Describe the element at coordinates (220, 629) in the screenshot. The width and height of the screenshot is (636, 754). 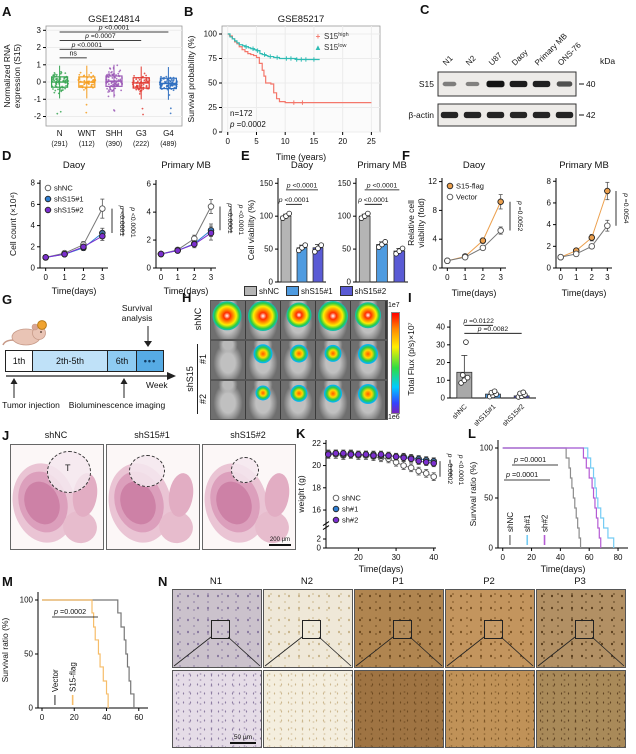
I see `inset-box` at that location.